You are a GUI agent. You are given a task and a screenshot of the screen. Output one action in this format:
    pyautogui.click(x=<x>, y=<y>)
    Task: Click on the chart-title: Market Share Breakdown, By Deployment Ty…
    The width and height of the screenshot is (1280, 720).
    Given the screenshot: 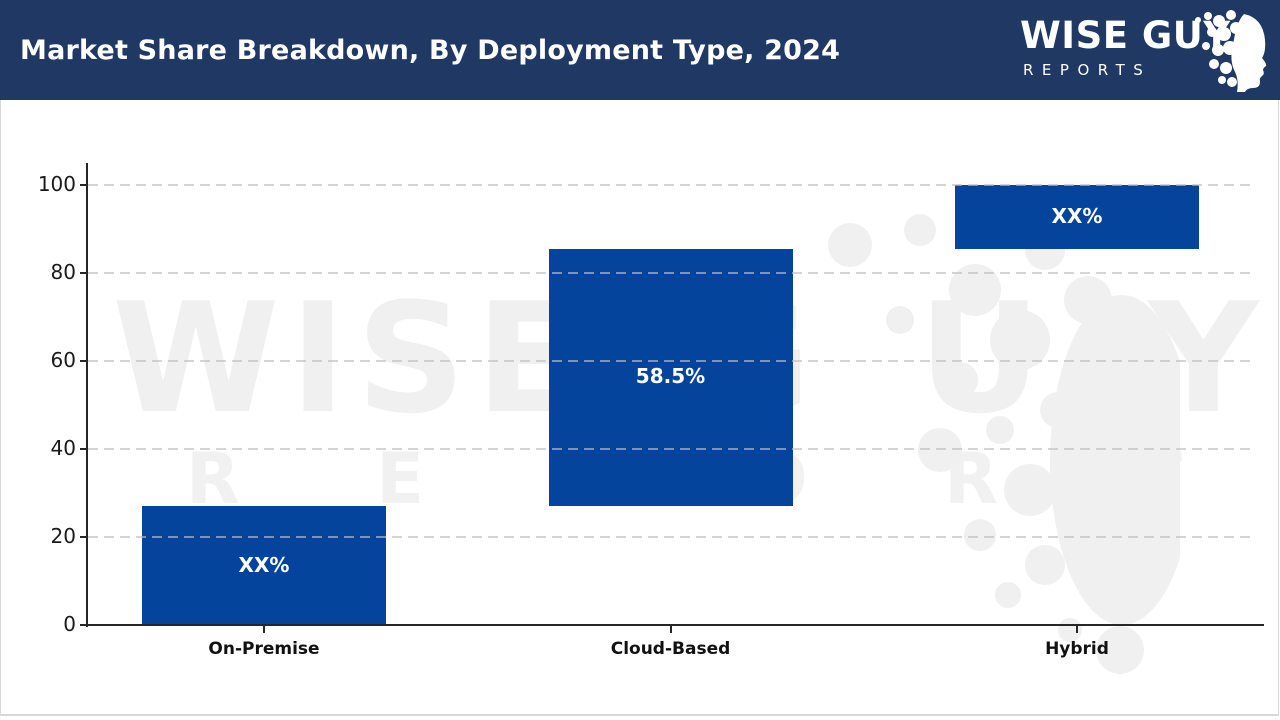 What is the action you would take?
    pyautogui.click(x=430, y=50)
    